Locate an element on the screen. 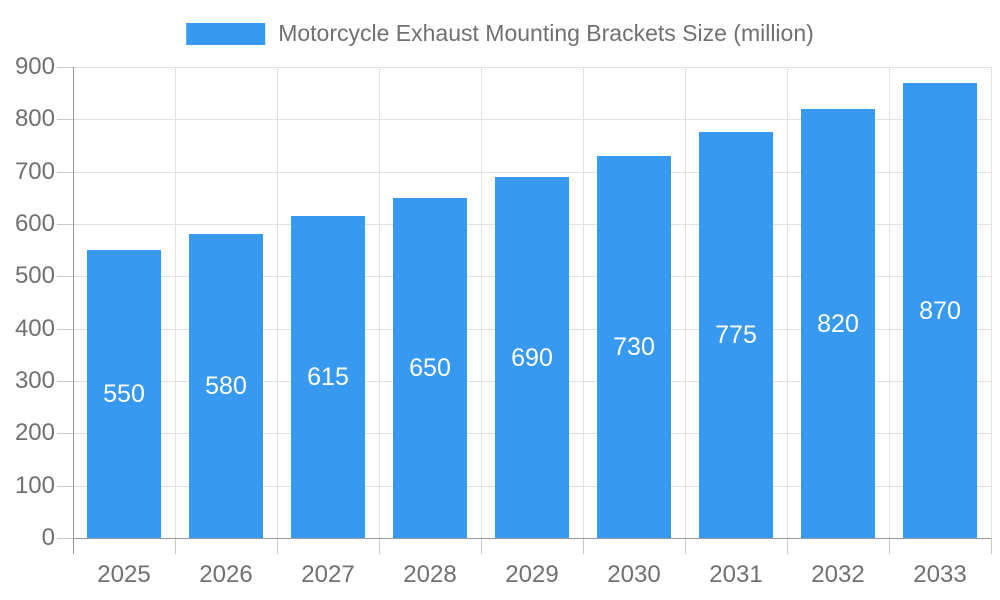 This screenshot has width=1000, height=600. bar-value-label: 730 is located at coordinates (634, 347).